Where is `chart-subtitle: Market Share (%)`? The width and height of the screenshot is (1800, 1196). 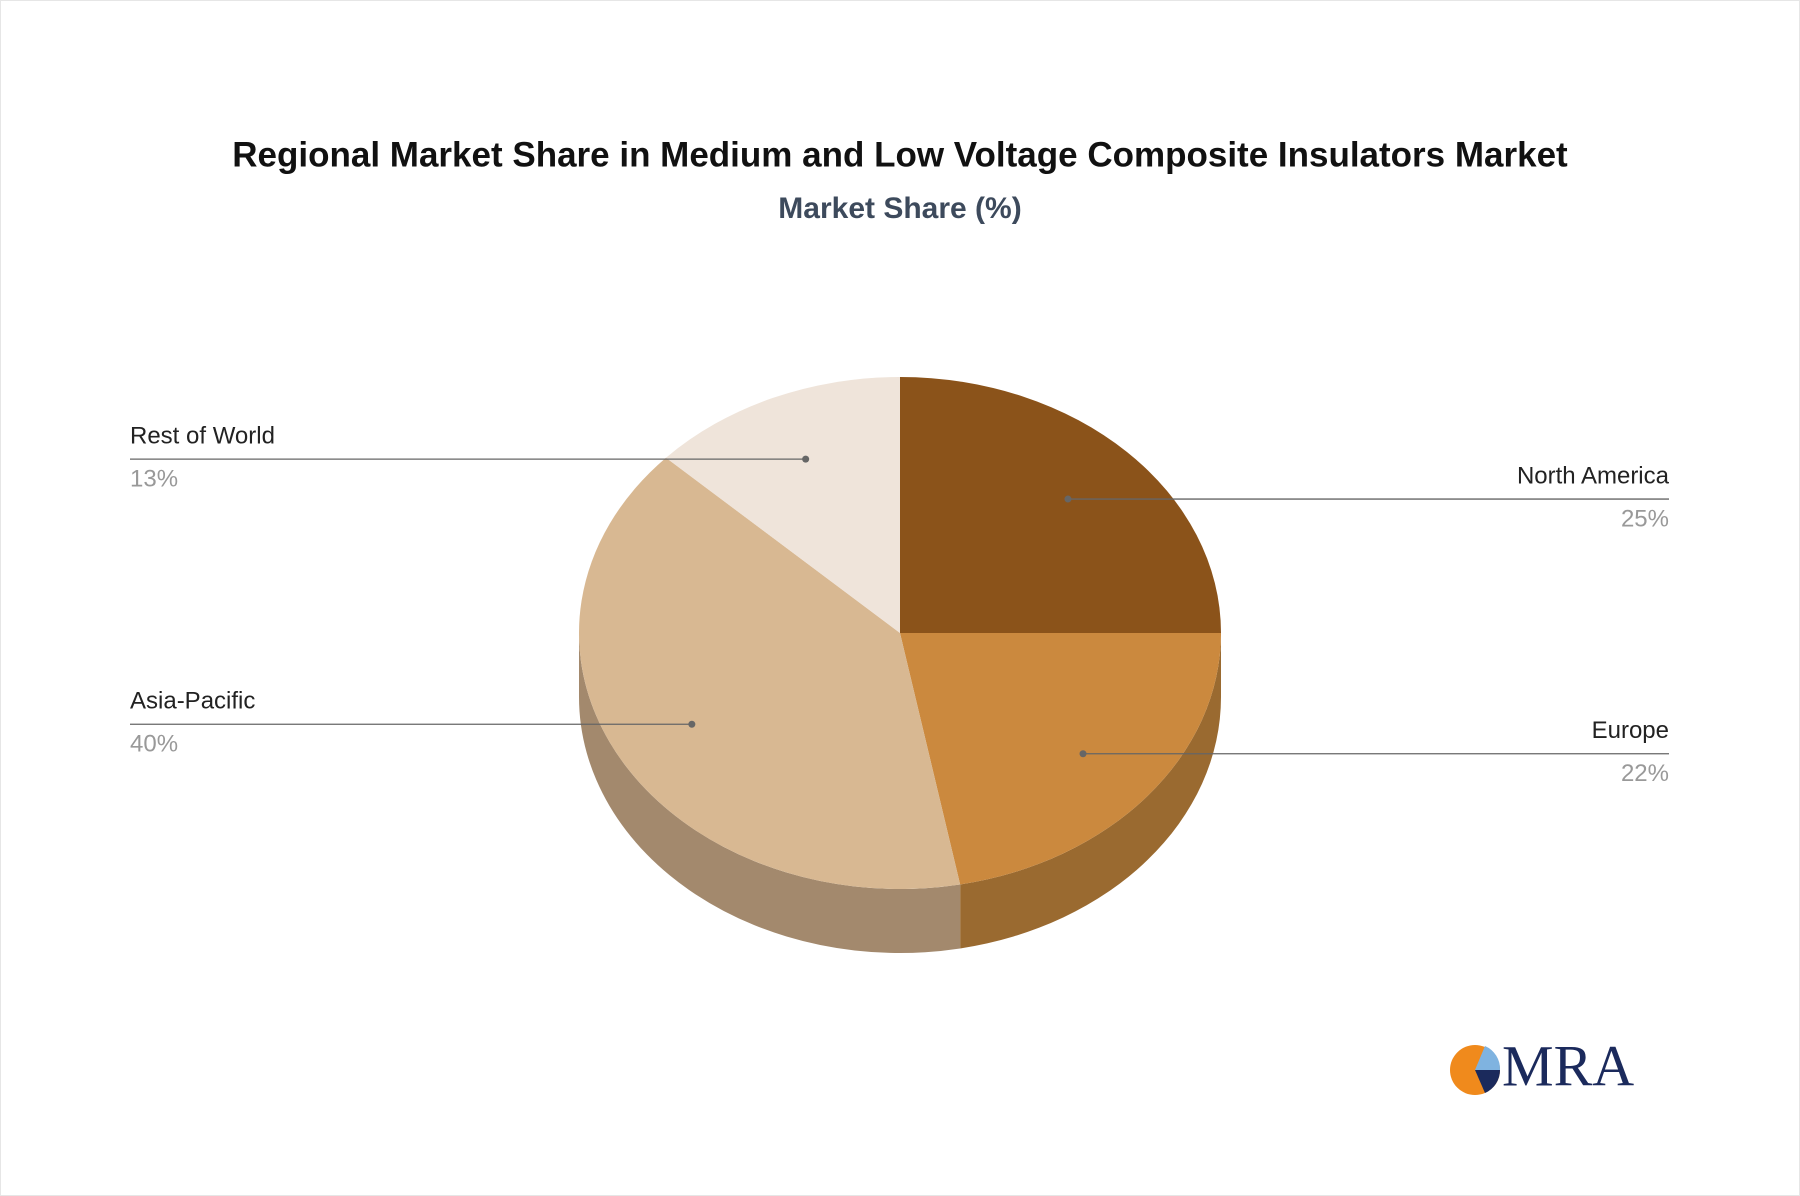
chart-subtitle: Market Share (%) is located at coordinates (899, 208).